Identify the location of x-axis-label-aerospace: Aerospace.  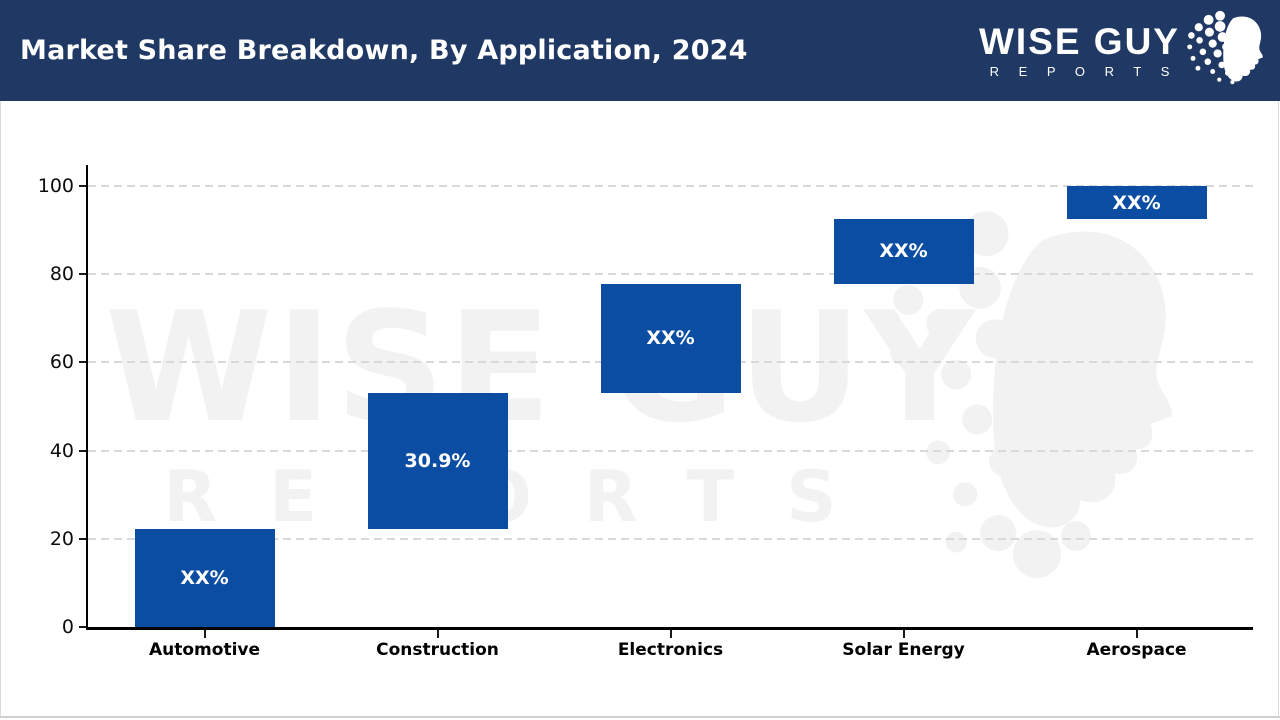
(1136, 650).